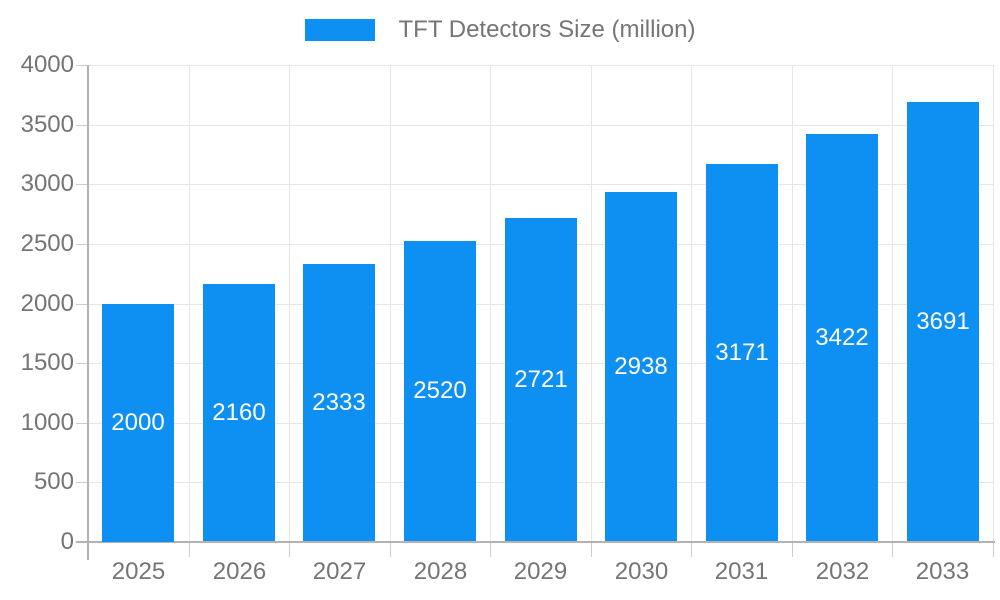 This screenshot has width=1000, height=600. Describe the element at coordinates (942, 571) in the screenshot. I see `x-tick-label: 2033` at that location.